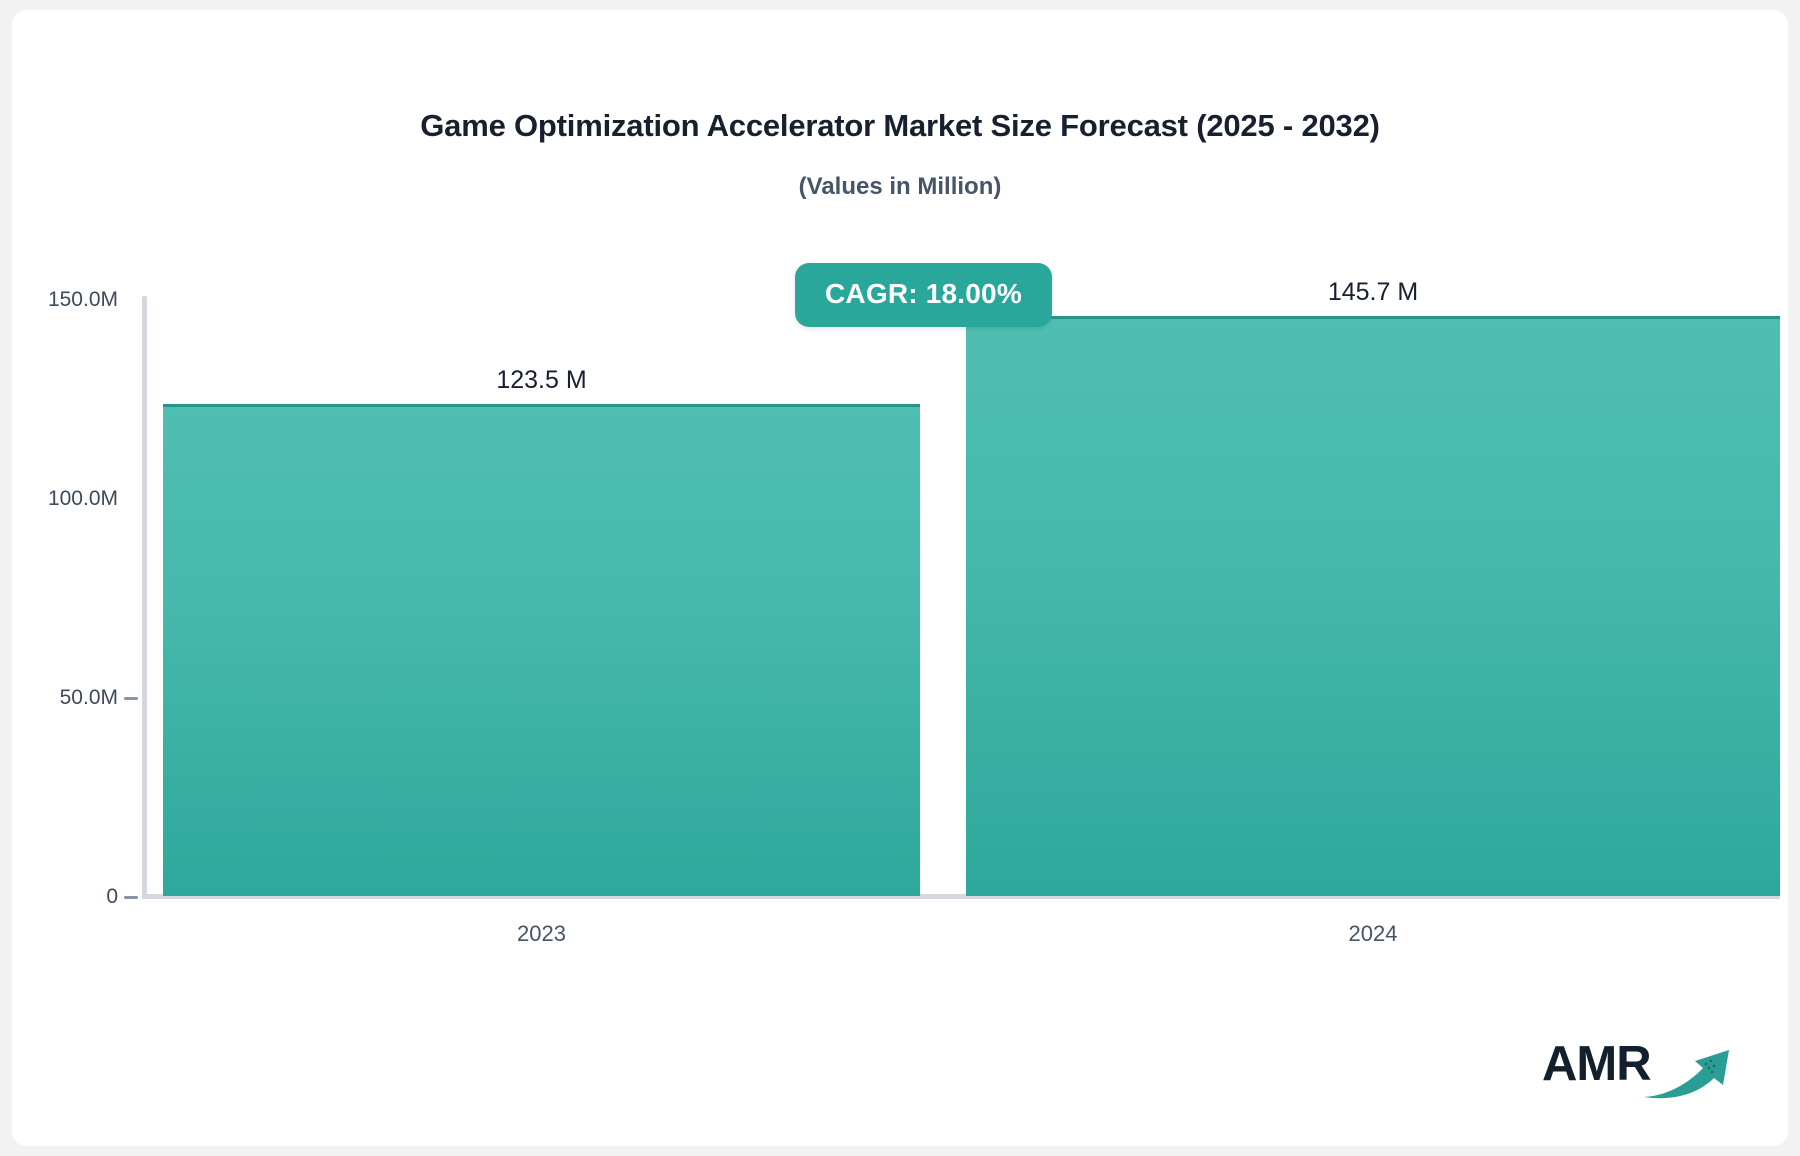 This screenshot has width=1800, height=1156. I want to click on y-axis-line, so click(144, 597).